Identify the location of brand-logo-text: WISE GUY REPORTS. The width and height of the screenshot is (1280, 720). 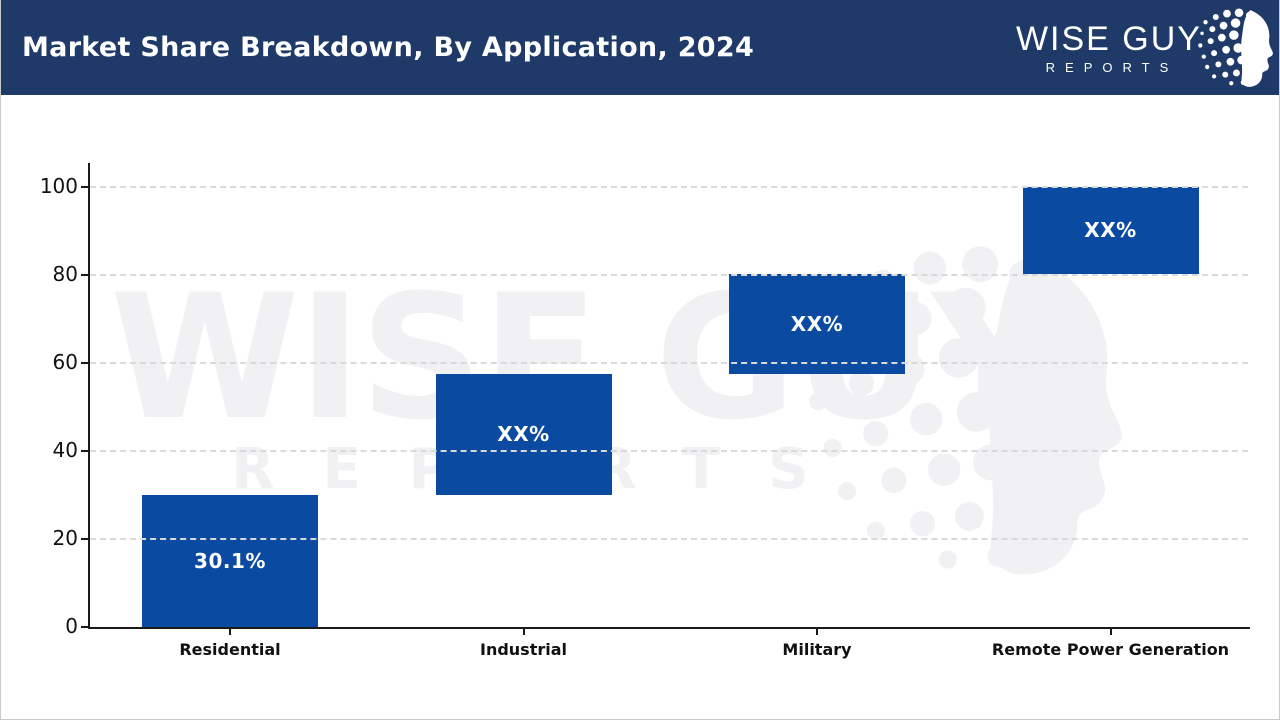
(1109, 48).